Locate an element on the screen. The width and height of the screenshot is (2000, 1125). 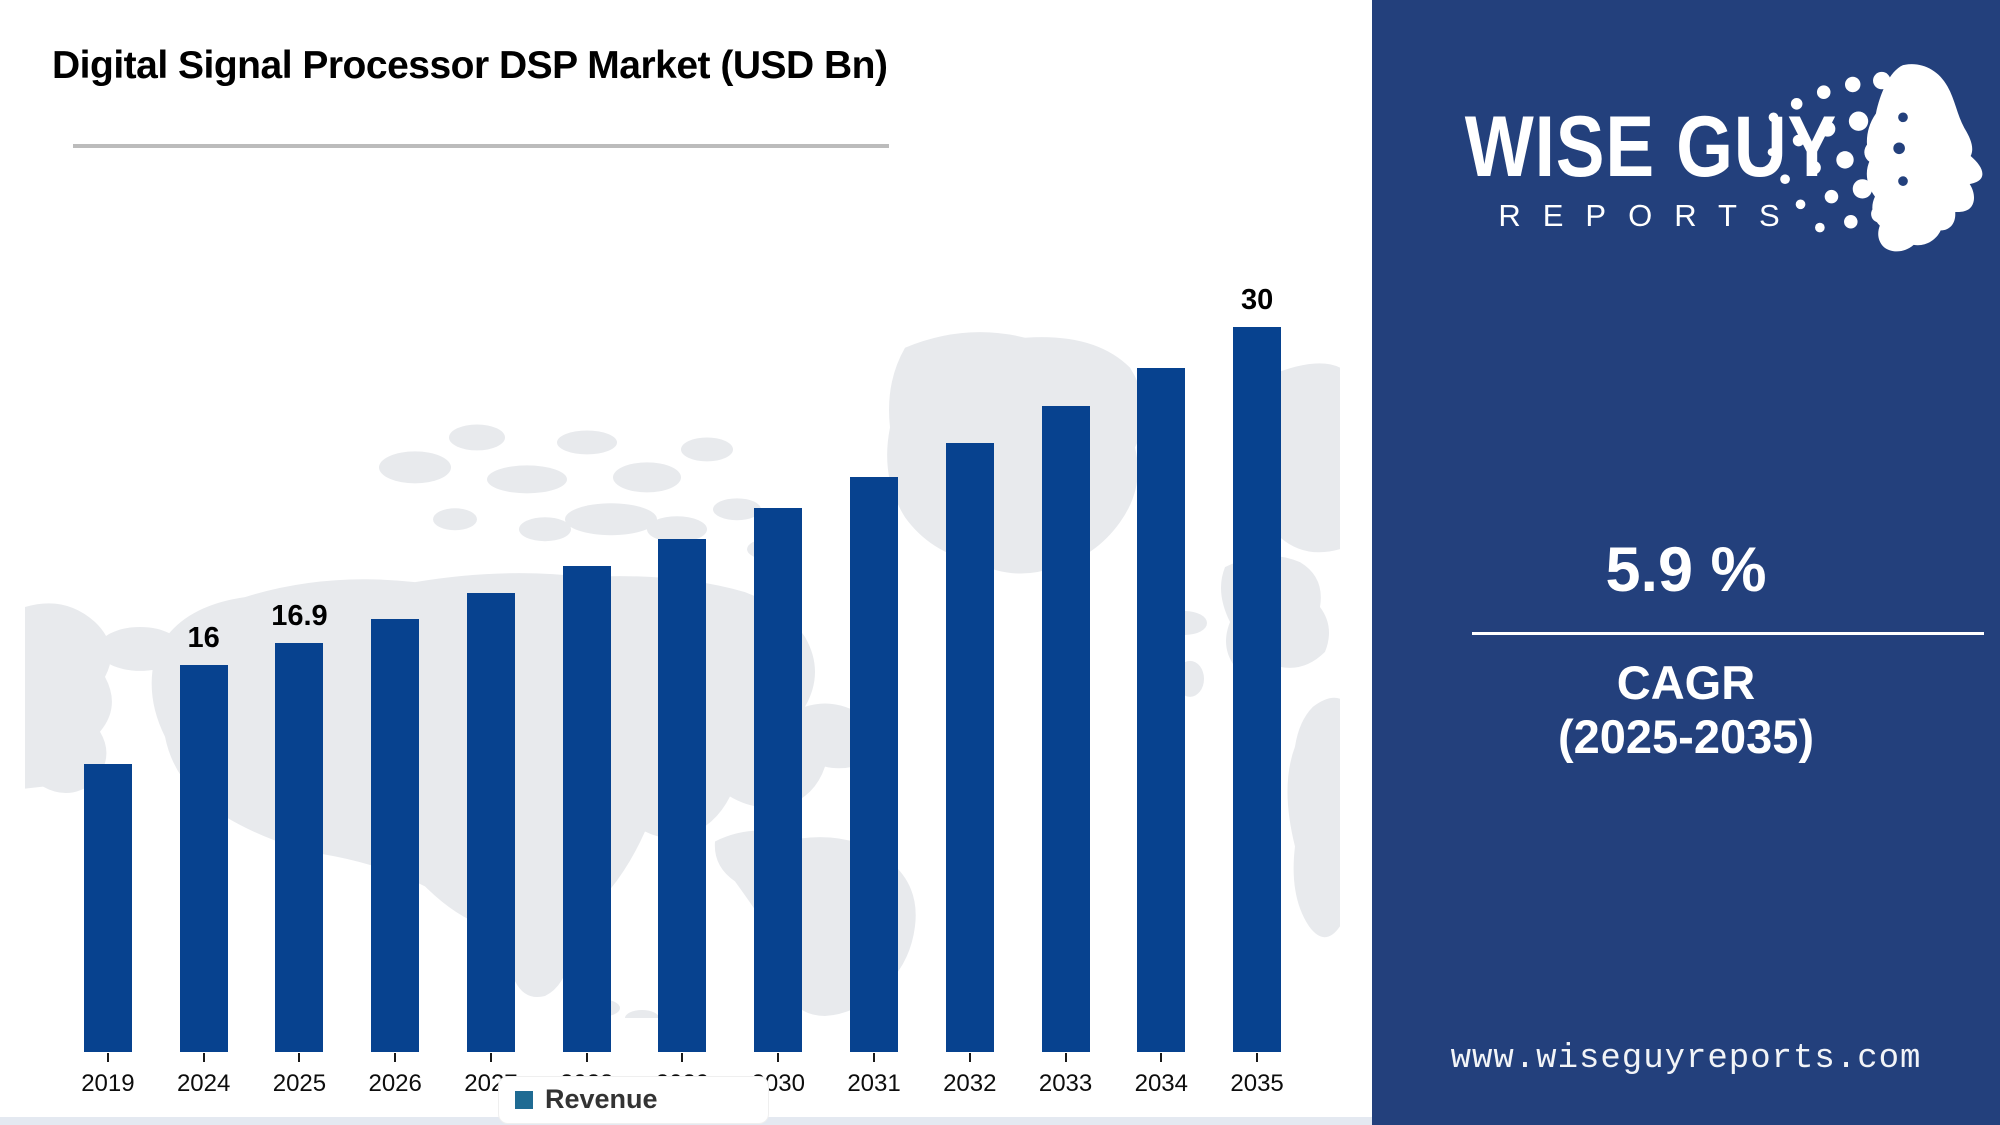
bar-slot: 30 2035 is located at coordinates (1257, 669).